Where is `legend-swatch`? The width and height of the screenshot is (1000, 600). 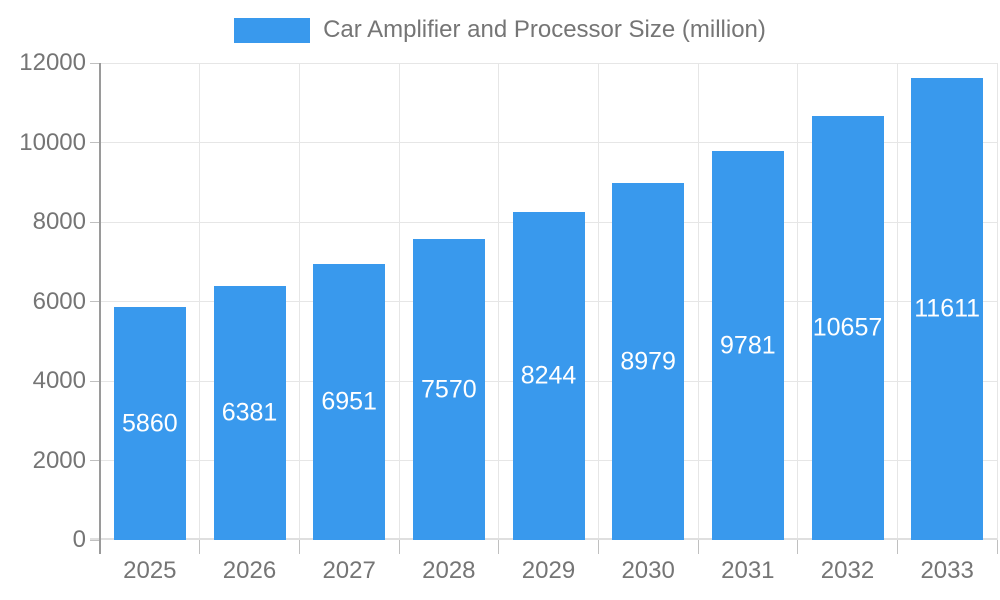 legend-swatch is located at coordinates (272, 30).